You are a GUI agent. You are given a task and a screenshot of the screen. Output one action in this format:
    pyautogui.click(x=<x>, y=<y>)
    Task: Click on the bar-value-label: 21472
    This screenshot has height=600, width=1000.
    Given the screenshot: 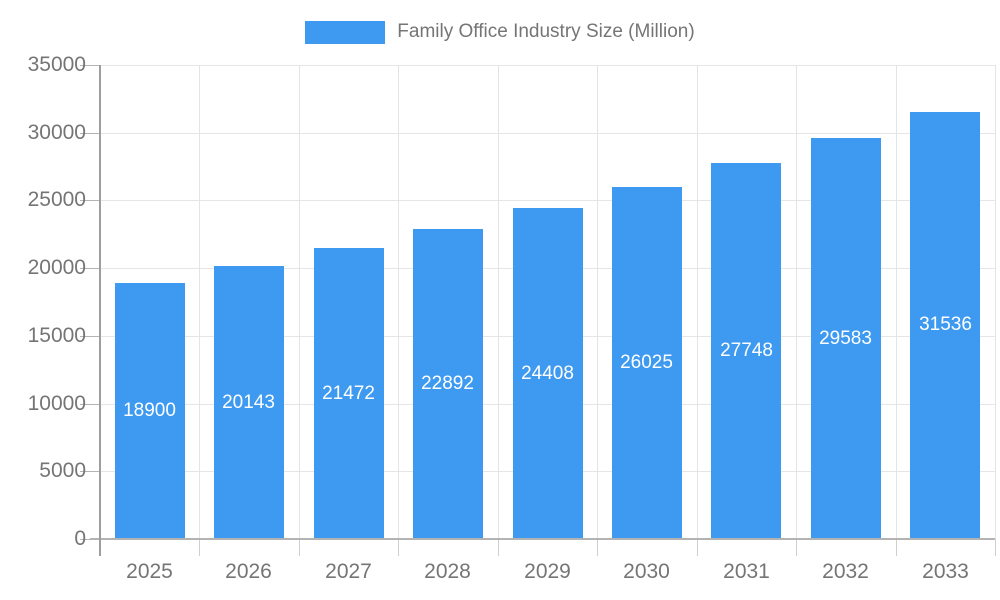 What is the action you would take?
    pyautogui.click(x=348, y=393)
    